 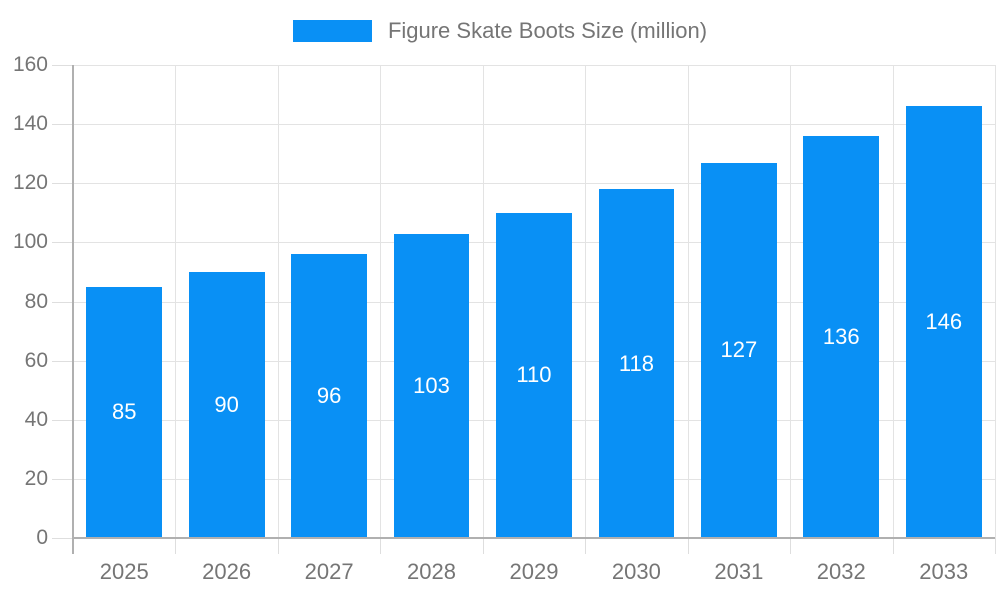 What do you see at coordinates (36, 301) in the screenshot?
I see `y-axis-label: 80` at bounding box center [36, 301].